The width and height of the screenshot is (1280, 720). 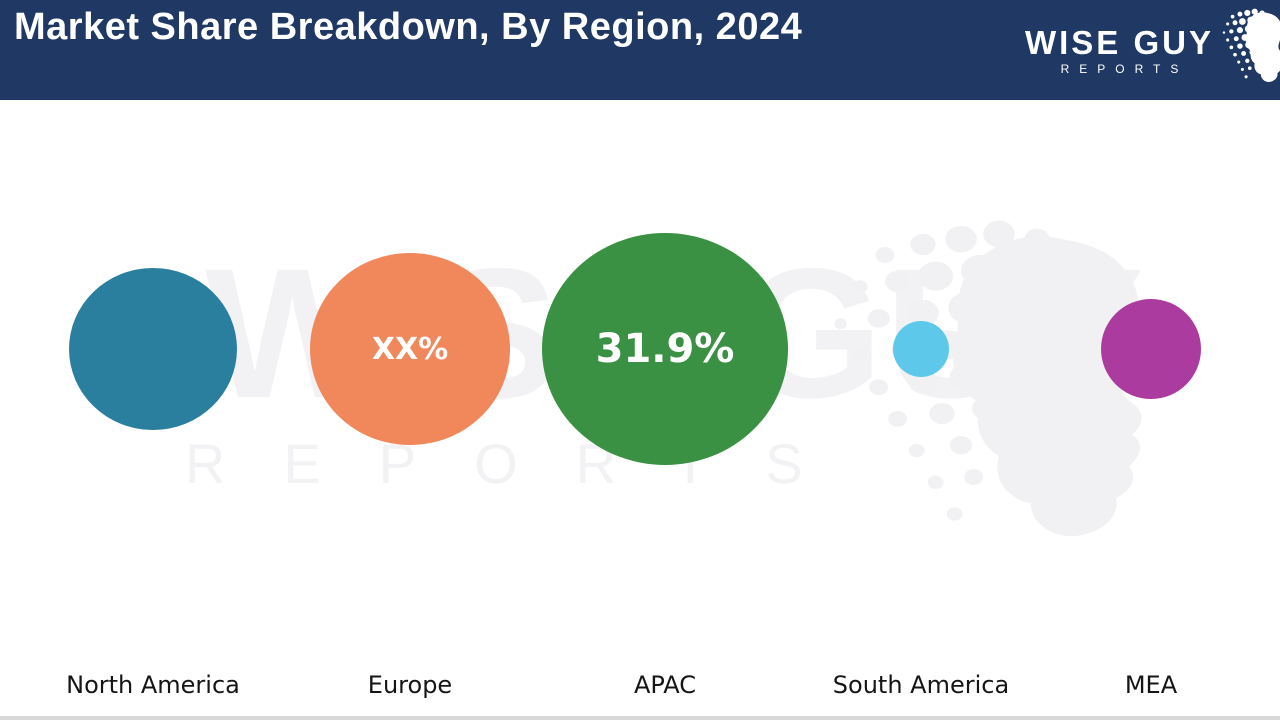 I want to click on category-label-europe: Europe, so click(x=410, y=685).